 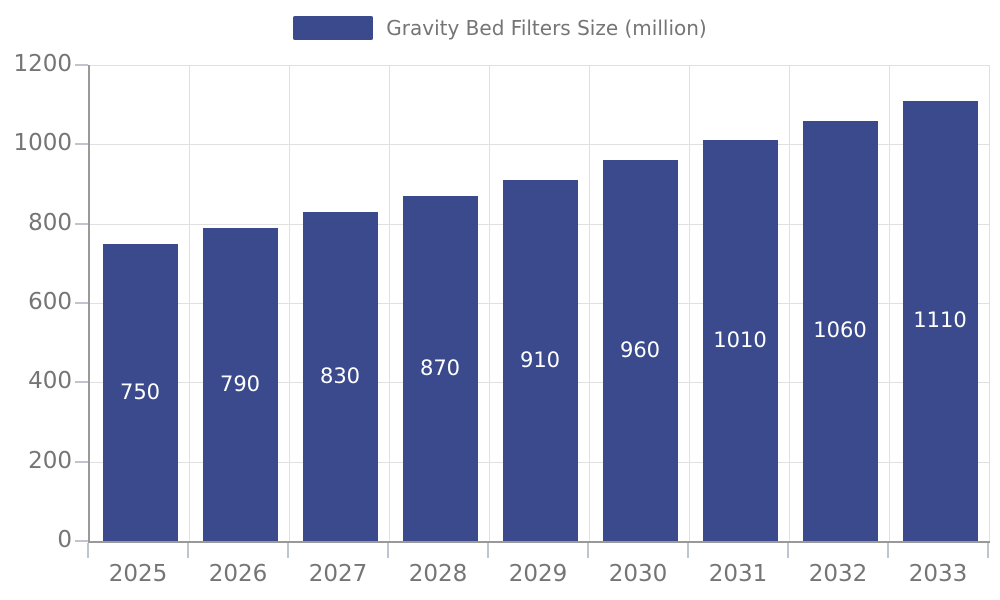 What do you see at coordinates (42, 64) in the screenshot?
I see `y-axis-tick-label: 1200` at bounding box center [42, 64].